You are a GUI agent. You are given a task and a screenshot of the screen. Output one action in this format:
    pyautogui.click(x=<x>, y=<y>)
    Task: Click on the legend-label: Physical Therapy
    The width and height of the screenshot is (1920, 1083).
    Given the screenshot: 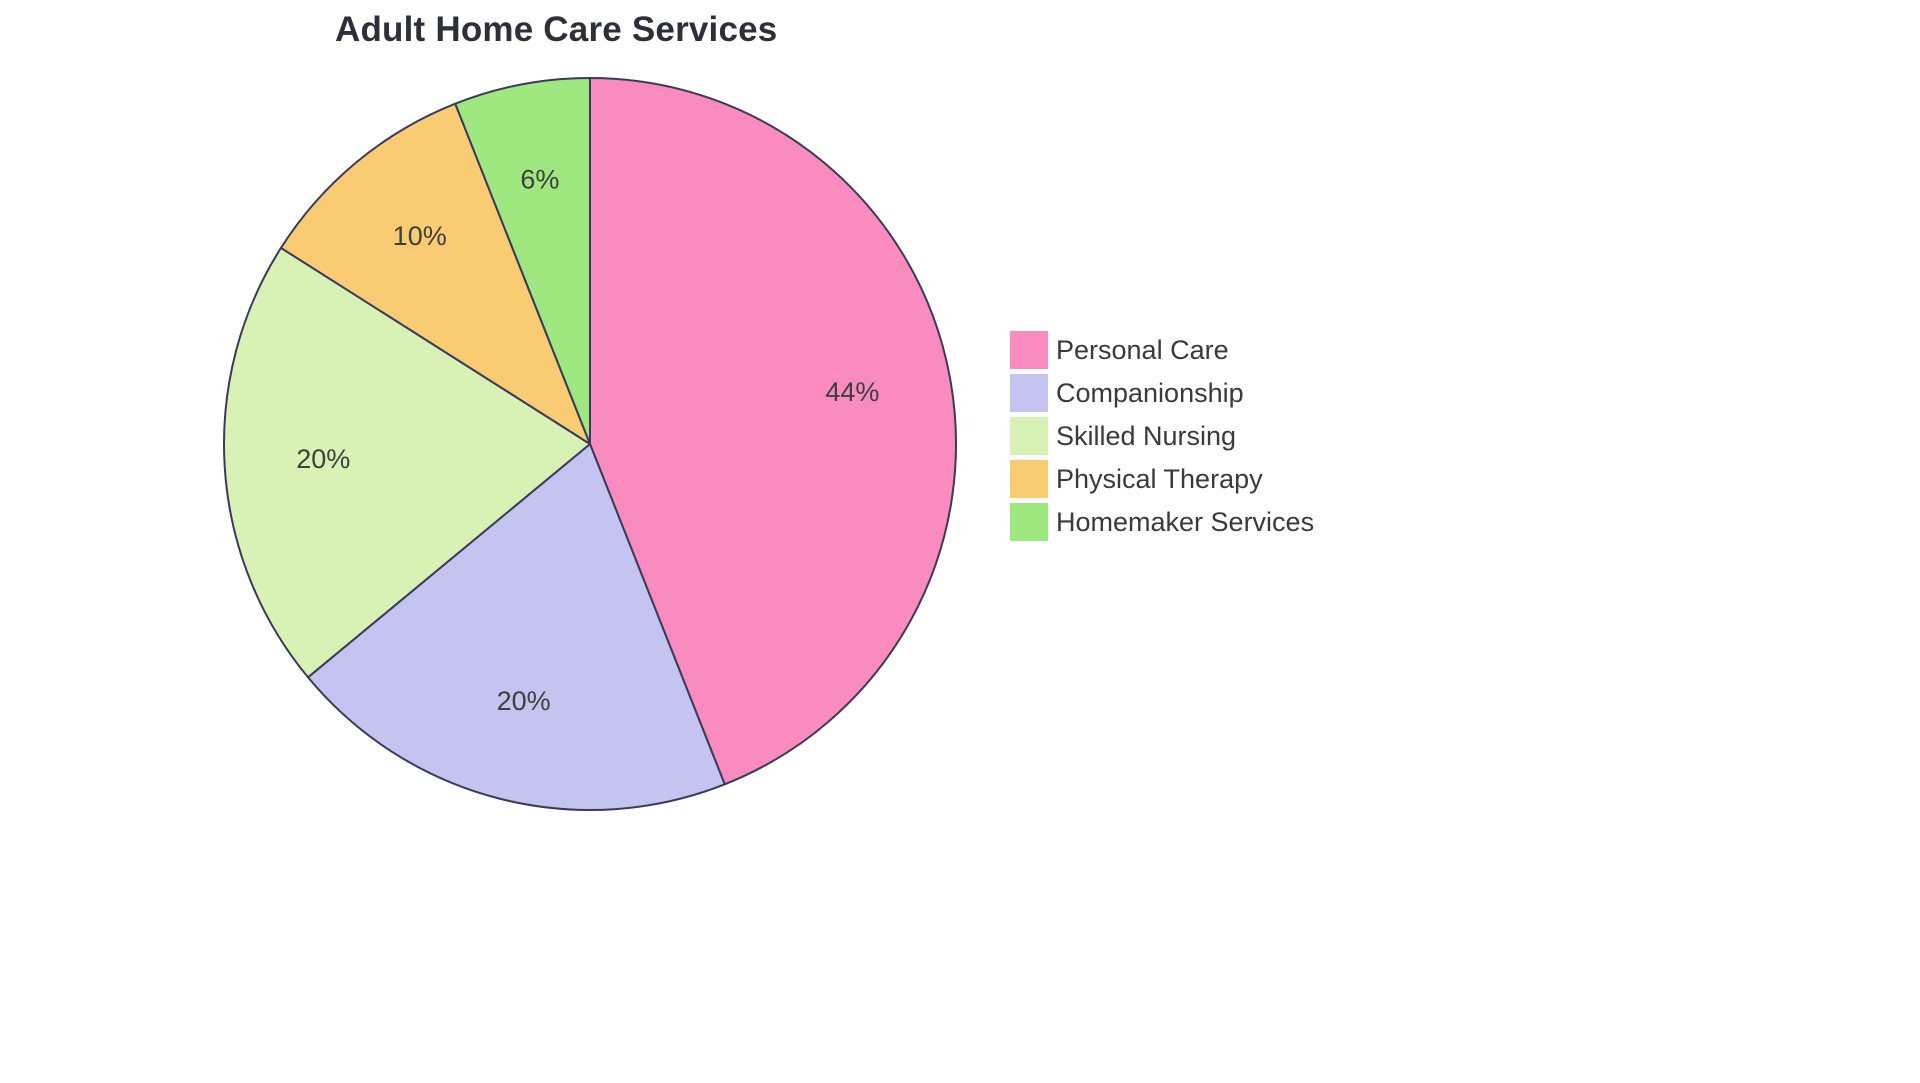 What is the action you would take?
    pyautogui.click(x=1159, y=478)
    